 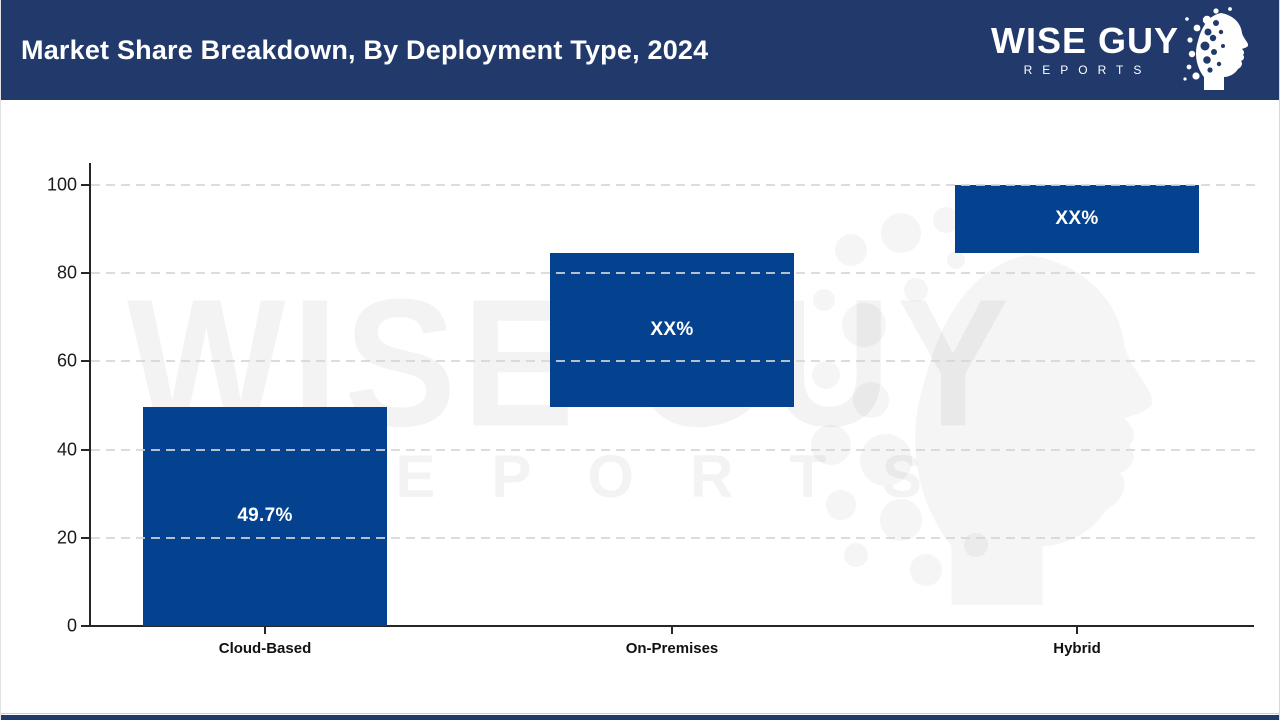 I want to click on y-tick-label-20: 20, so click(x=66, y=537).